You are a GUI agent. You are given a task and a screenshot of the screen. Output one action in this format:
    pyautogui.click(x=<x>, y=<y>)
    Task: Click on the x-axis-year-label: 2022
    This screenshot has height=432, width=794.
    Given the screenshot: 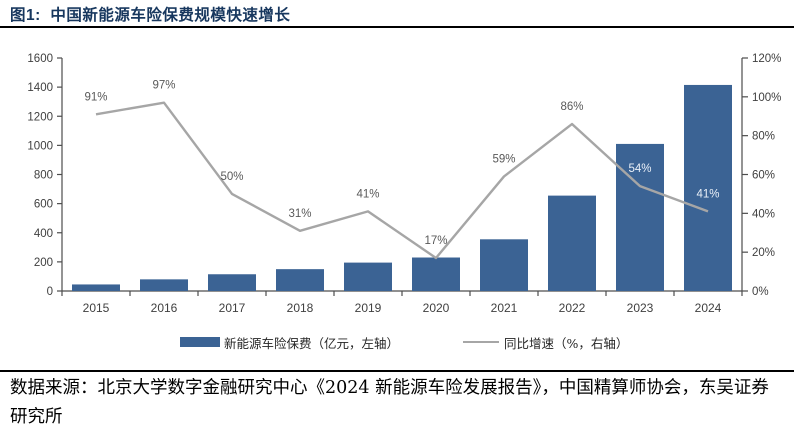 What is the action you would take?
    pyautogui.click(x=572, y=308)
    